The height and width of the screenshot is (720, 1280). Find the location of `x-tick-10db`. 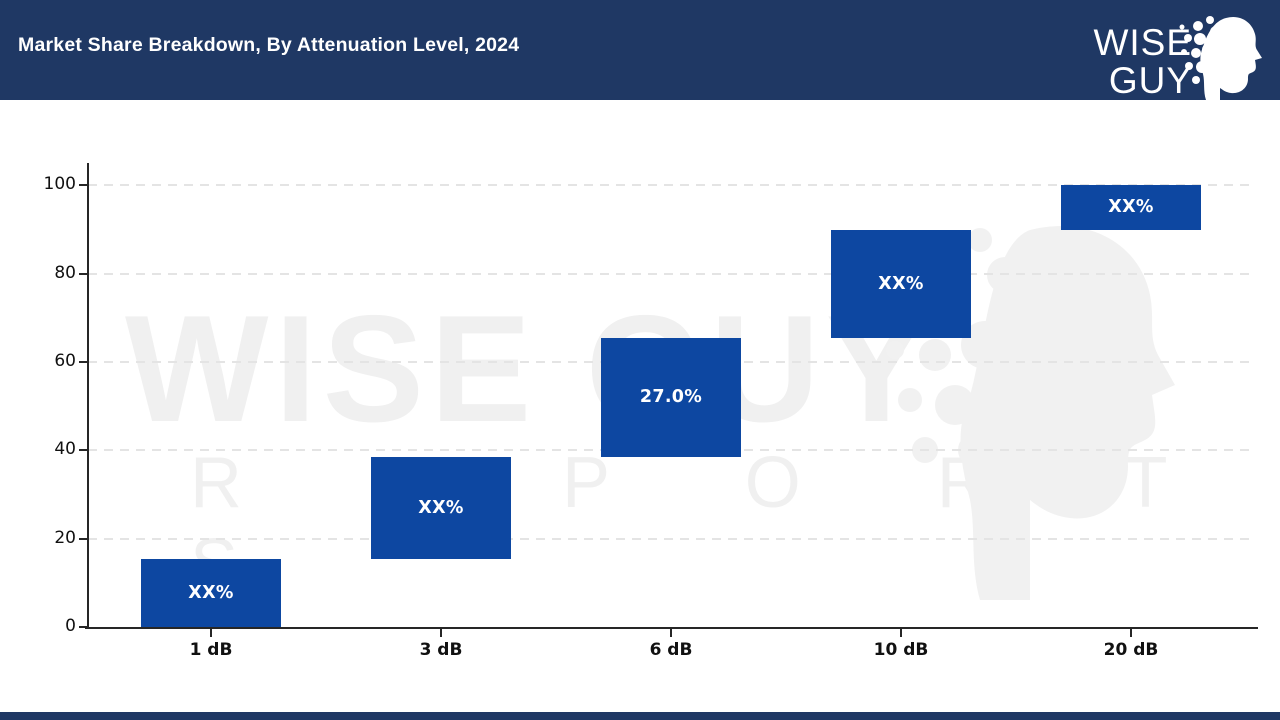

x-tick-10db is located at coordinates (901, 633).